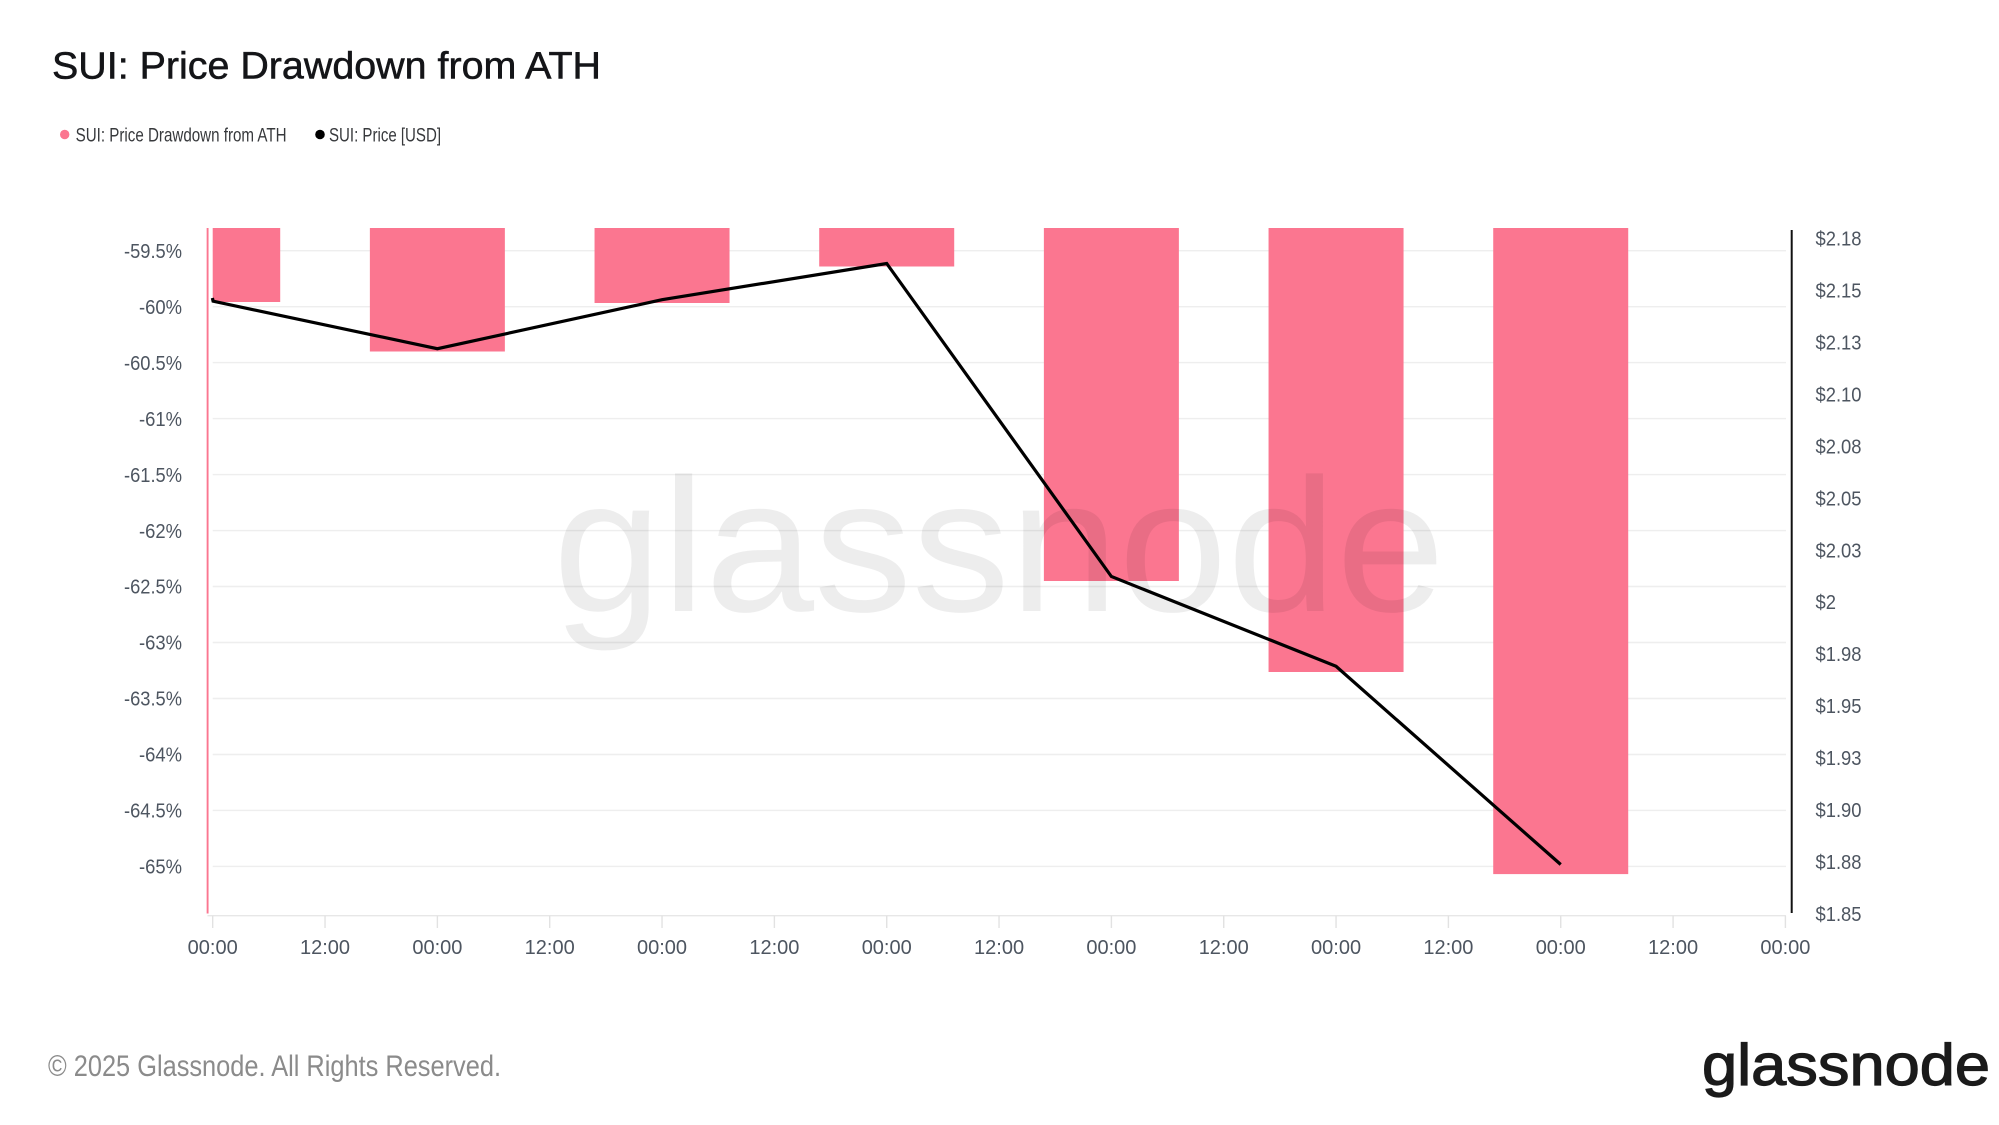 This screenshot has height=1125, width=1999. I want to click on svg-text: -62.5%, so click(153, 588).